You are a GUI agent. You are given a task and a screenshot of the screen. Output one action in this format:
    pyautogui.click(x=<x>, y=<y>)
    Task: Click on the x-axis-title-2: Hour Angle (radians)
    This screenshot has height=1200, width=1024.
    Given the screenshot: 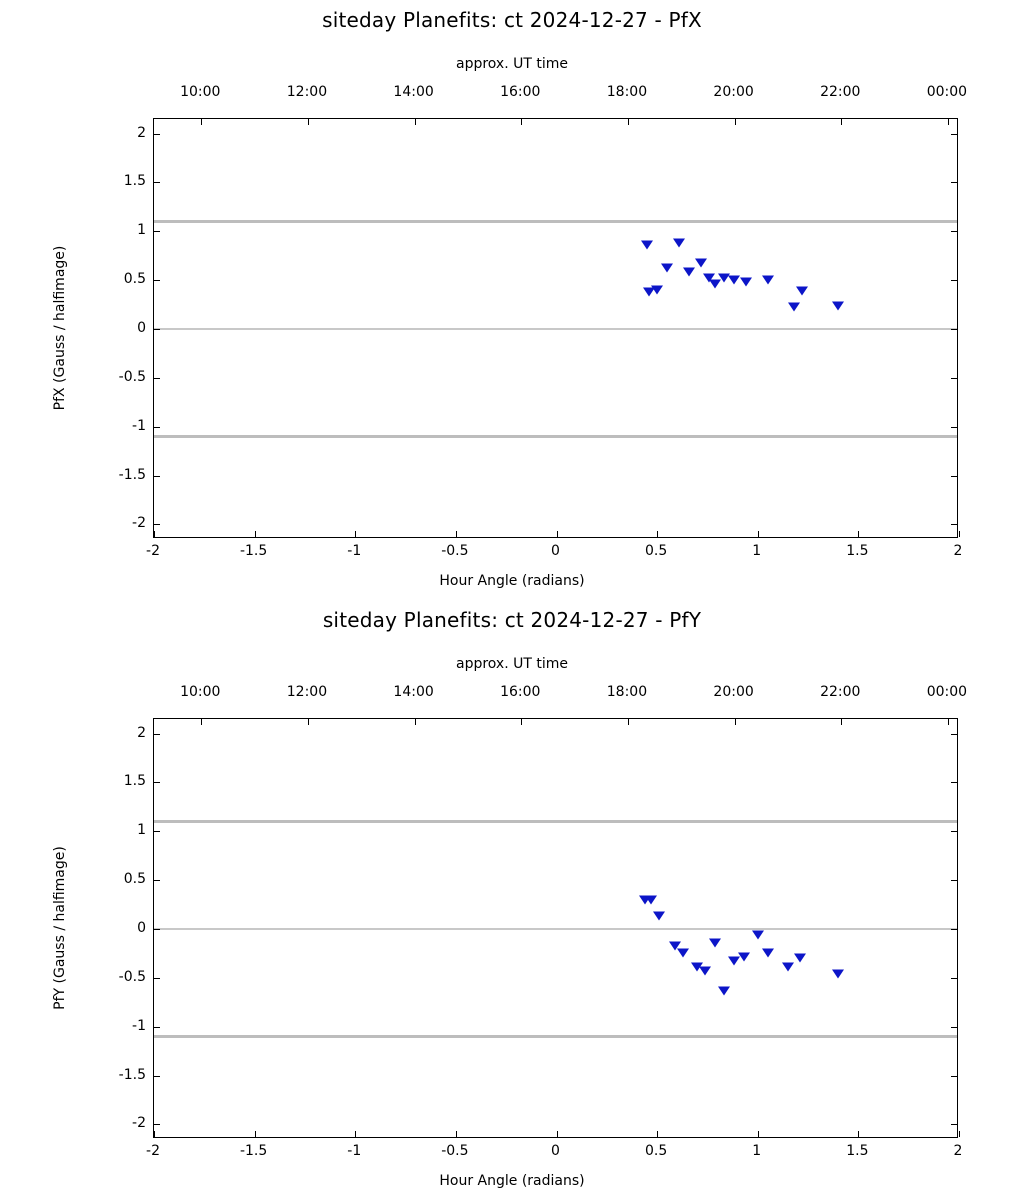 What is the action you would take?
    pyautogui.click(x=512, y=1181)
    